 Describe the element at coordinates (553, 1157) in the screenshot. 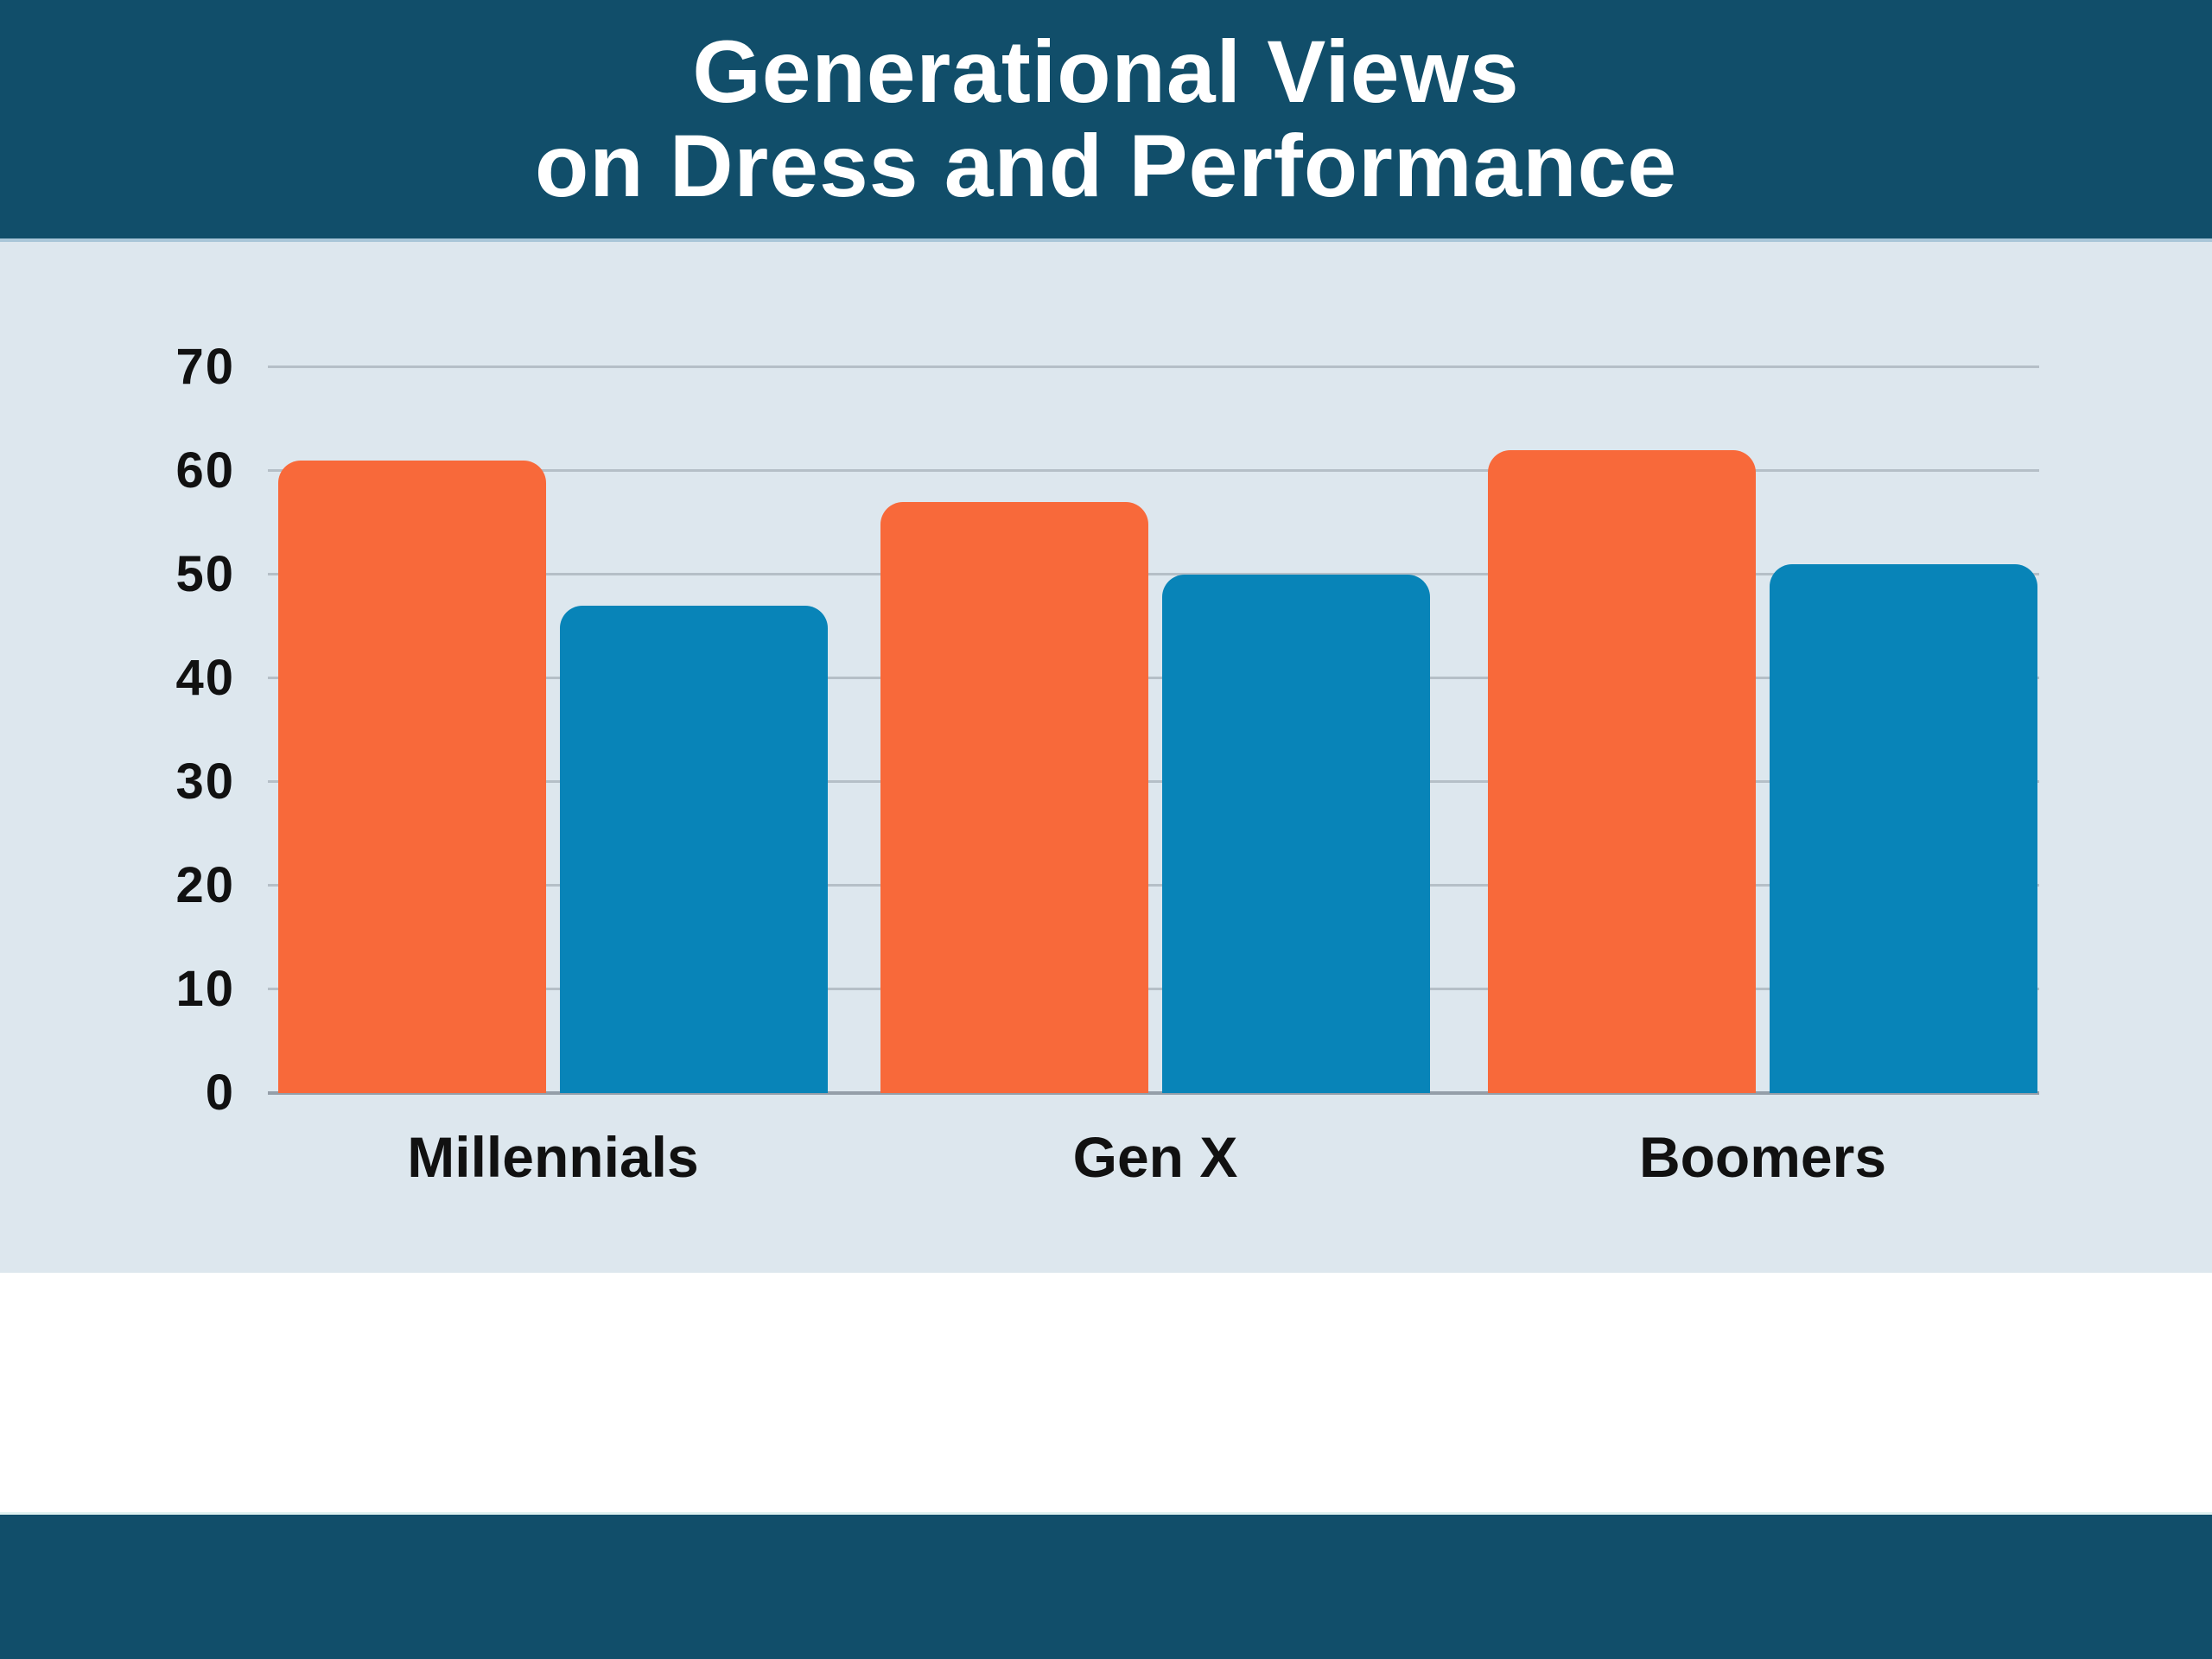

I see `x-category-label-millennials: Millennials` at that location.